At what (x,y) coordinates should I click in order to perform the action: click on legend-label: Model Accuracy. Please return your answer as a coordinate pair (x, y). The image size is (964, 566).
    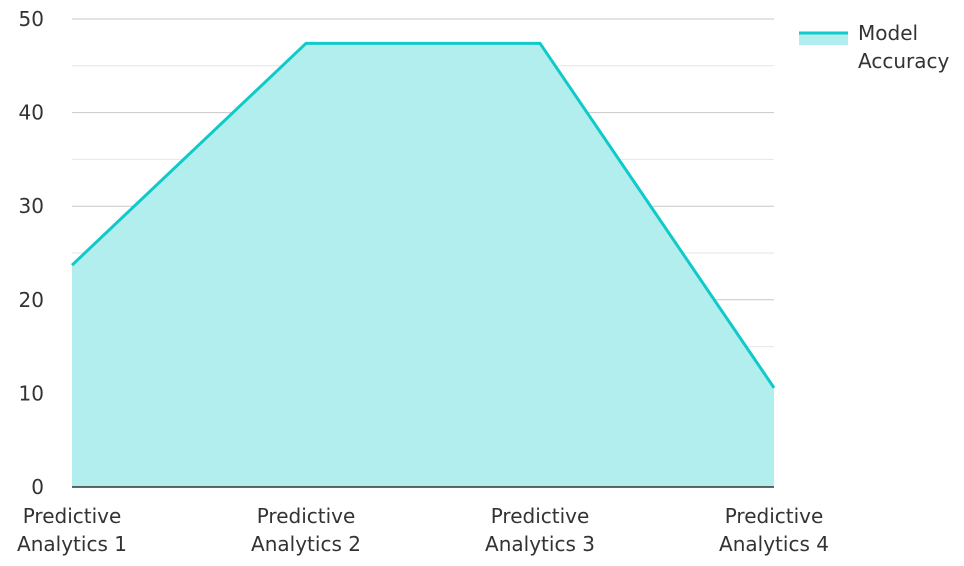
    Looking at the image, I should click on (903, 47).